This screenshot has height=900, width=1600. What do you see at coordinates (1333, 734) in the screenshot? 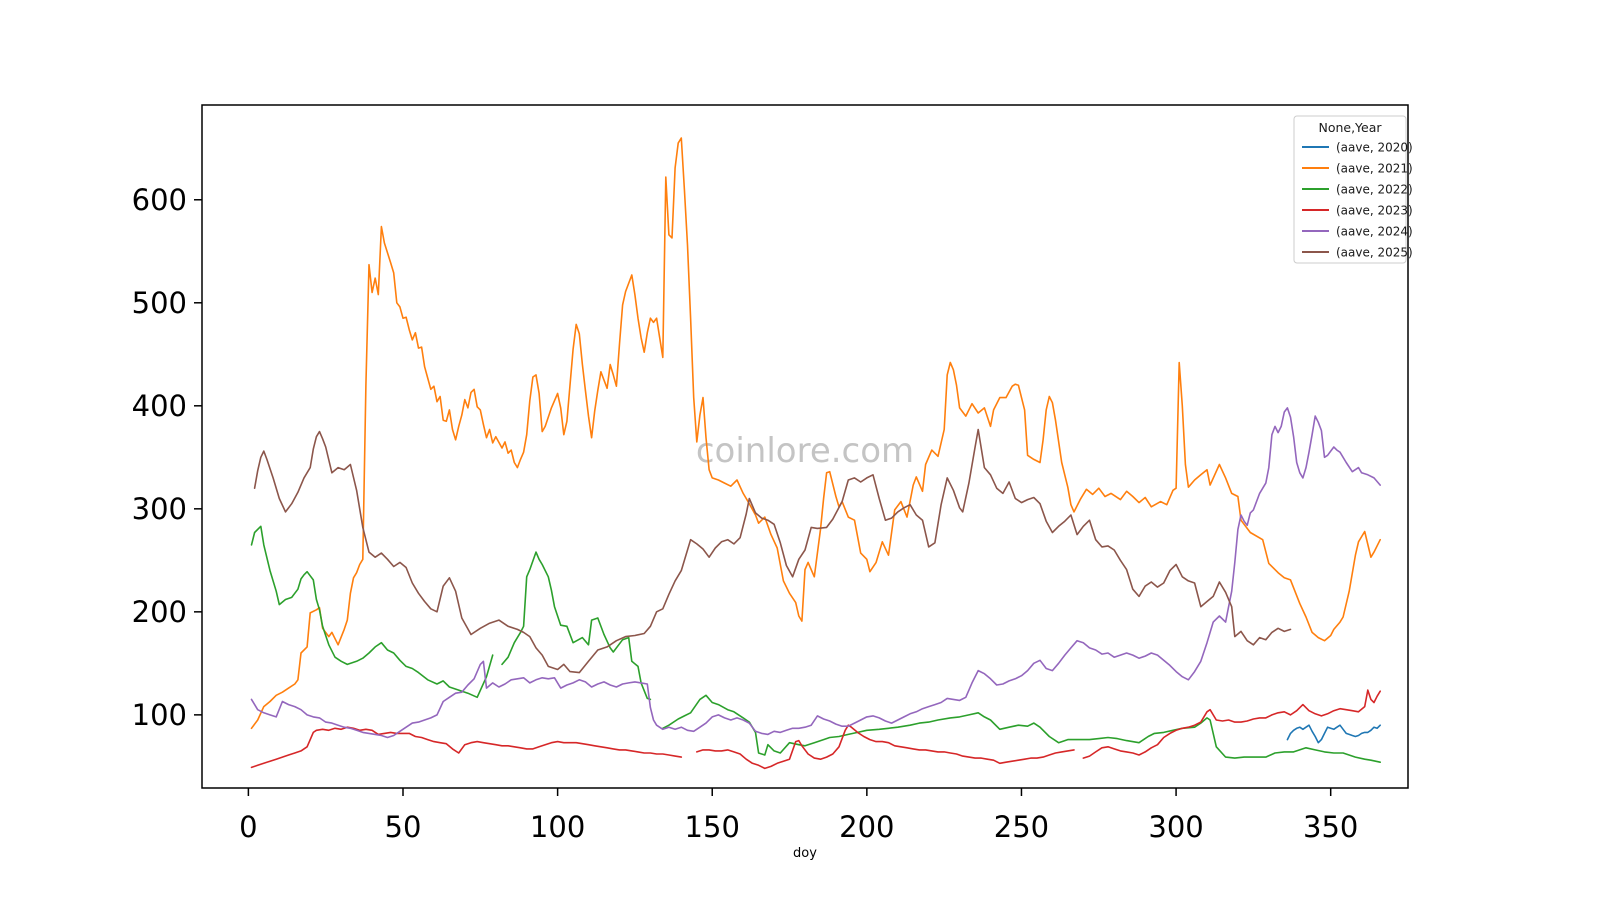
I see `series-line-aave-2020` at bounding box center [1333, 734].